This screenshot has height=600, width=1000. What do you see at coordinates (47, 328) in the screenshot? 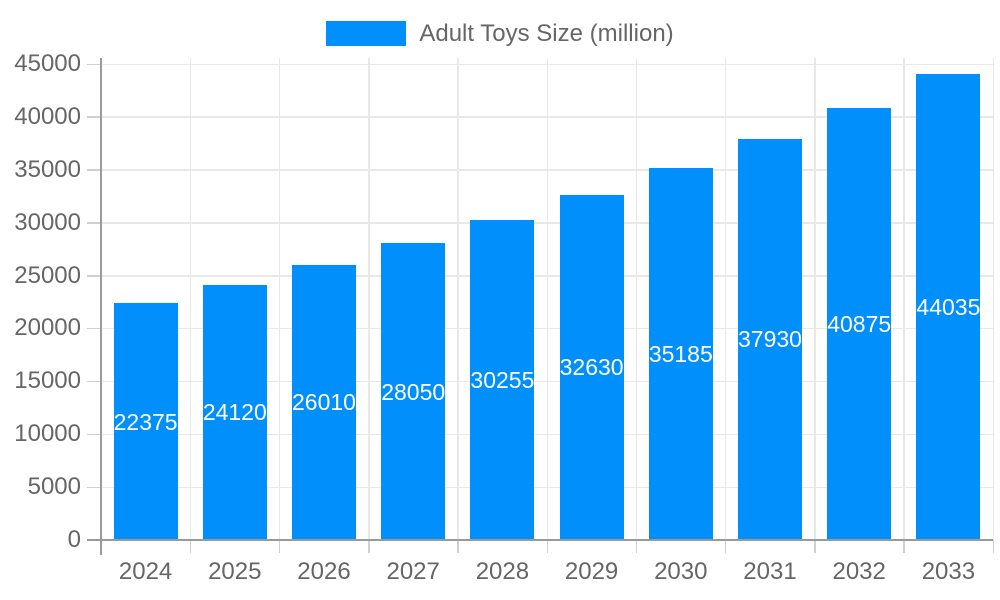
I see `y-axis-label: 20000` at bounding box center [47, 328].